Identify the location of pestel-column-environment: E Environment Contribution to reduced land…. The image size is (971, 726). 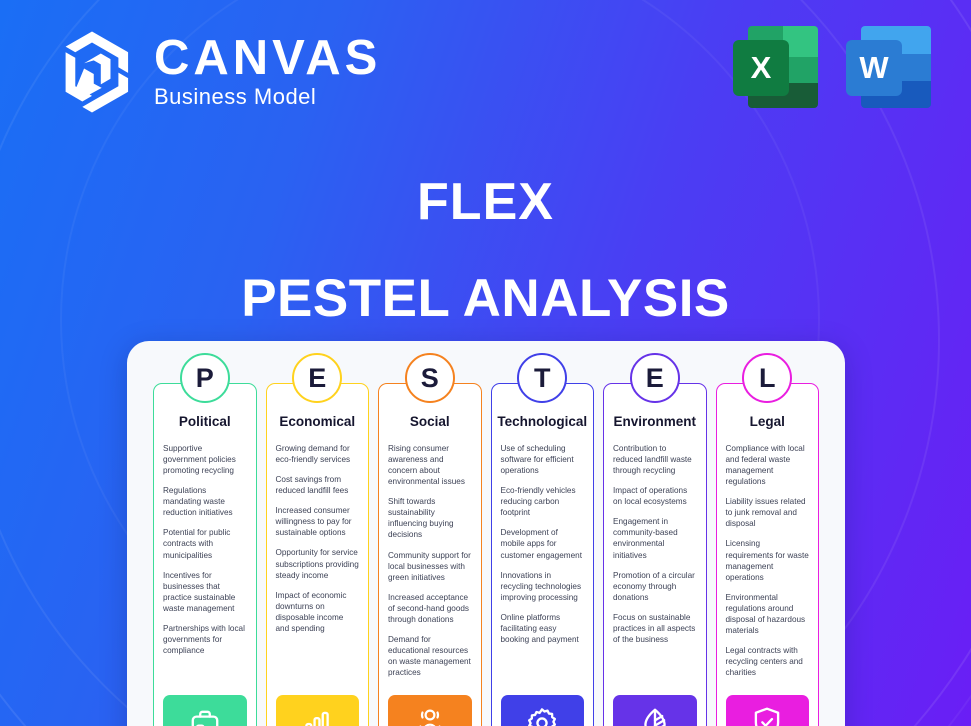
(655, 539).